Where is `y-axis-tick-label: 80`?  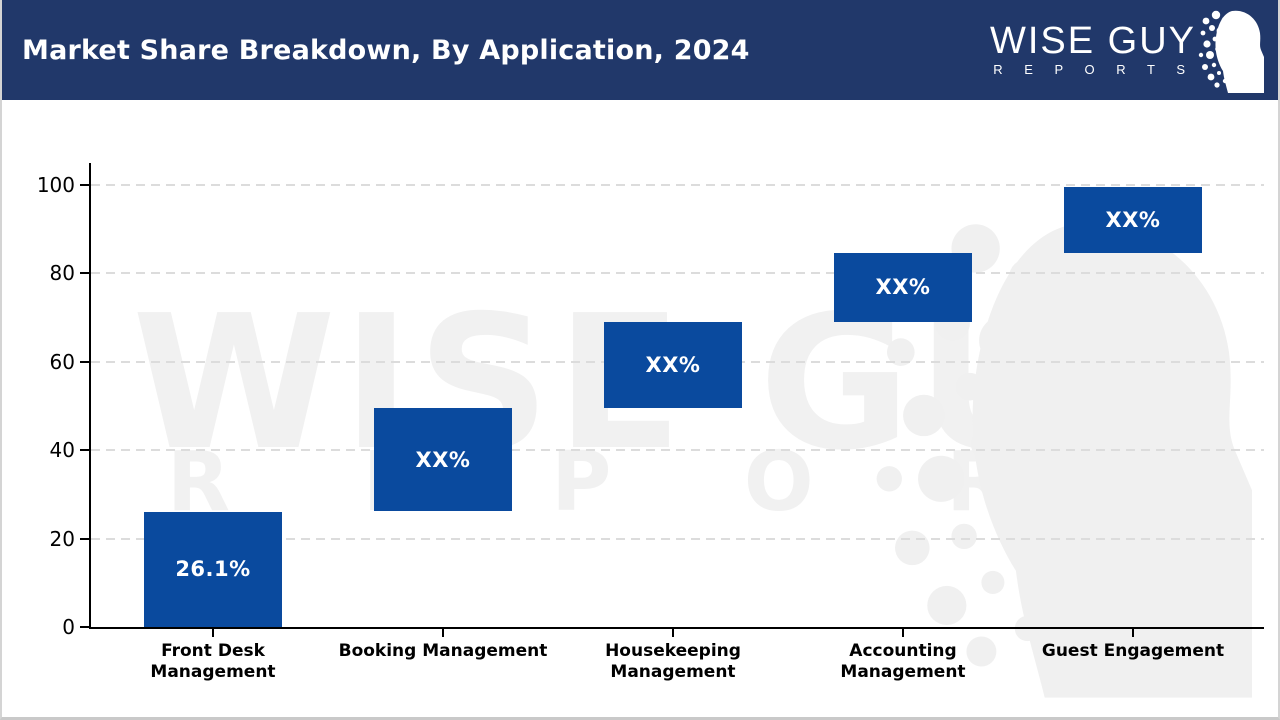 y-axis-tick-label: 80 is located at coordinates (62, 273).